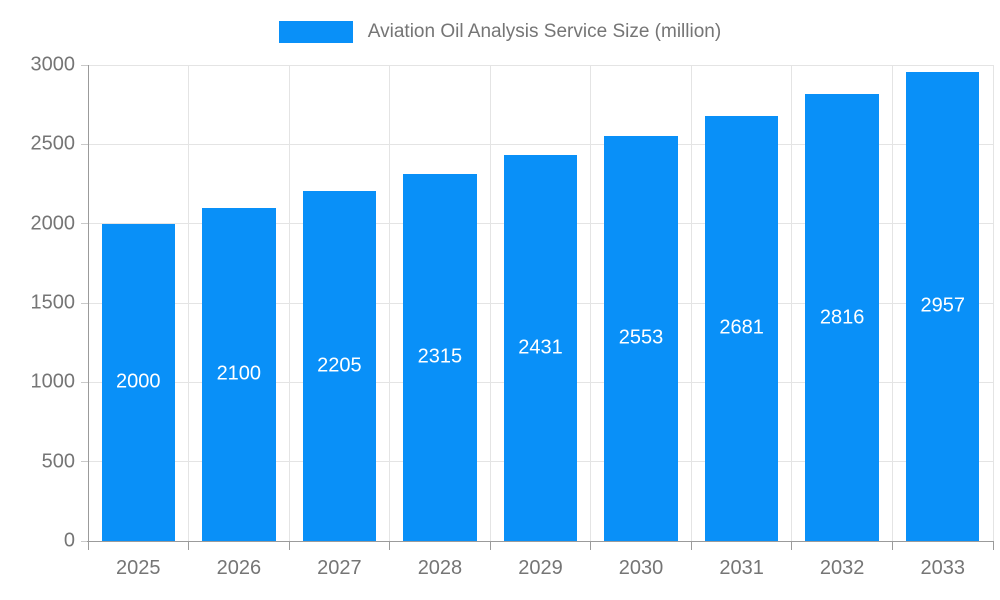 The image size is (1000, 600). I want to click on bar-value-label: 2205, so click(339, 365).